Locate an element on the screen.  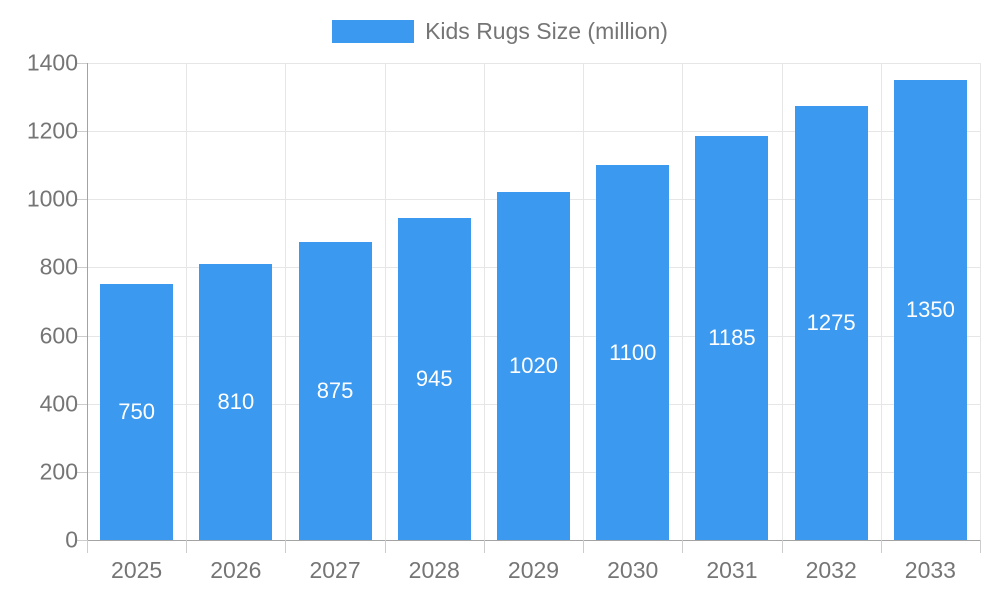
bar-value-label: 750 is located at coordinates (136, 412).